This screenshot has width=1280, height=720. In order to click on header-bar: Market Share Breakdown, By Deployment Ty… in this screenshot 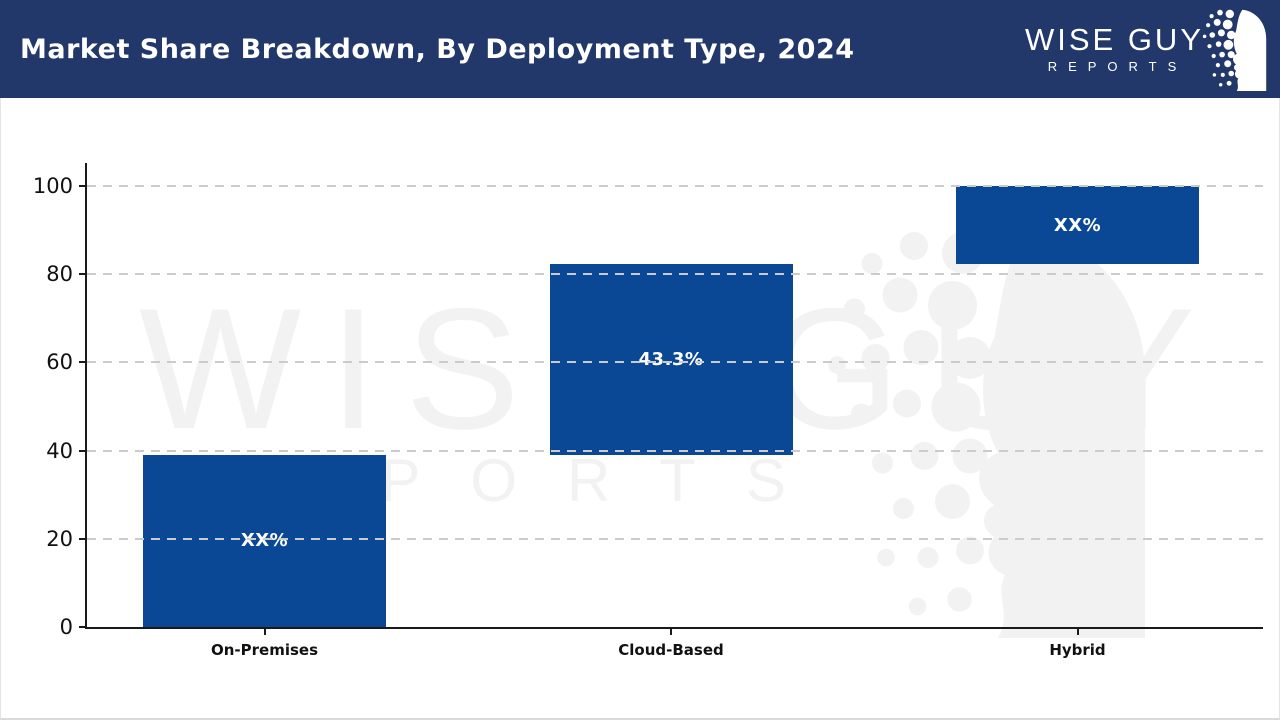, I will do `click(640, 49)`.